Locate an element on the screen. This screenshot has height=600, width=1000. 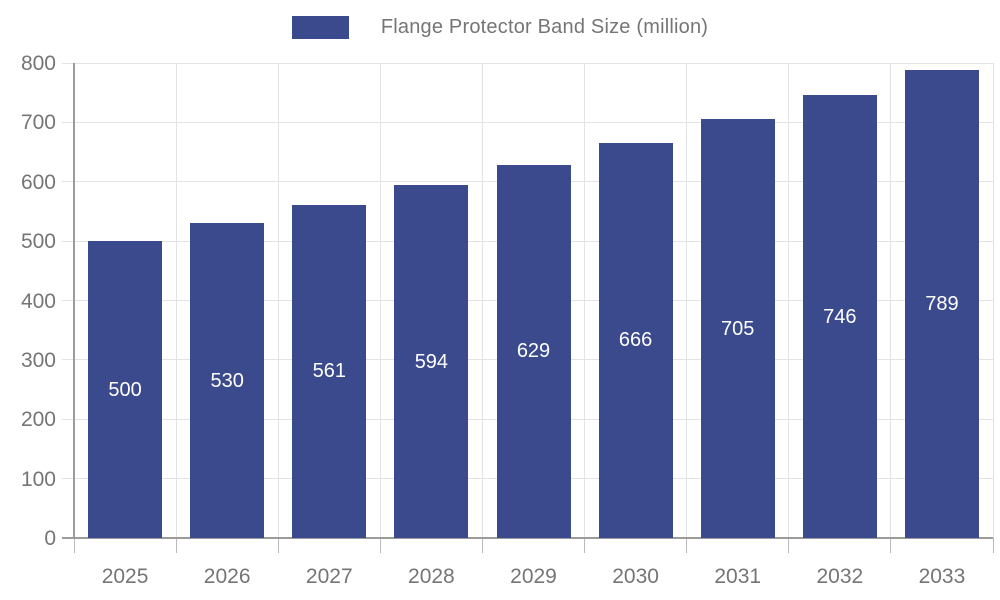
x-tick-label: 2031 is located at coordinates (738, 576).